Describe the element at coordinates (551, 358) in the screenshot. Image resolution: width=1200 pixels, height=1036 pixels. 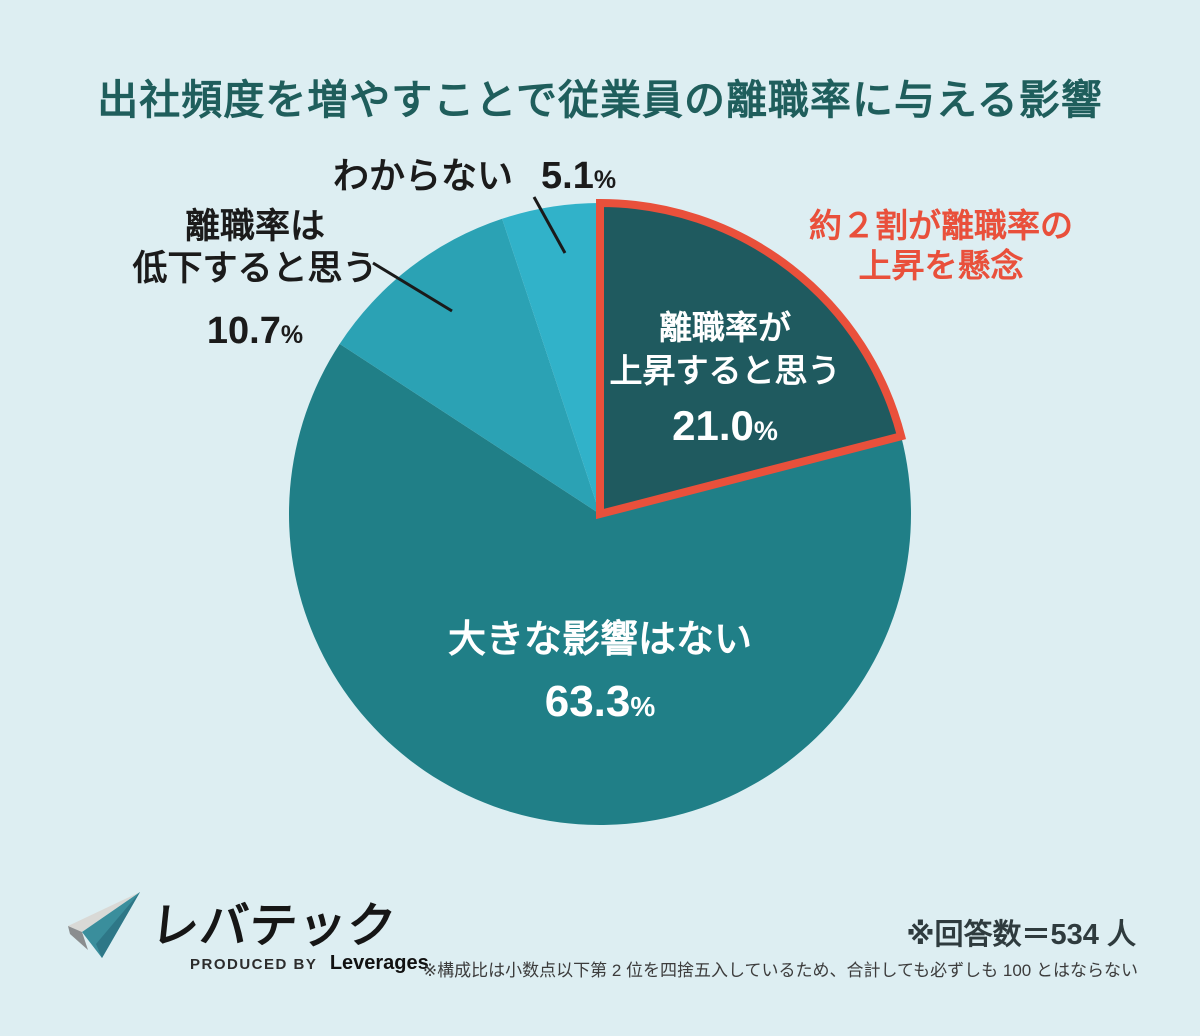
I see `pie-slice-unknown` at that location.